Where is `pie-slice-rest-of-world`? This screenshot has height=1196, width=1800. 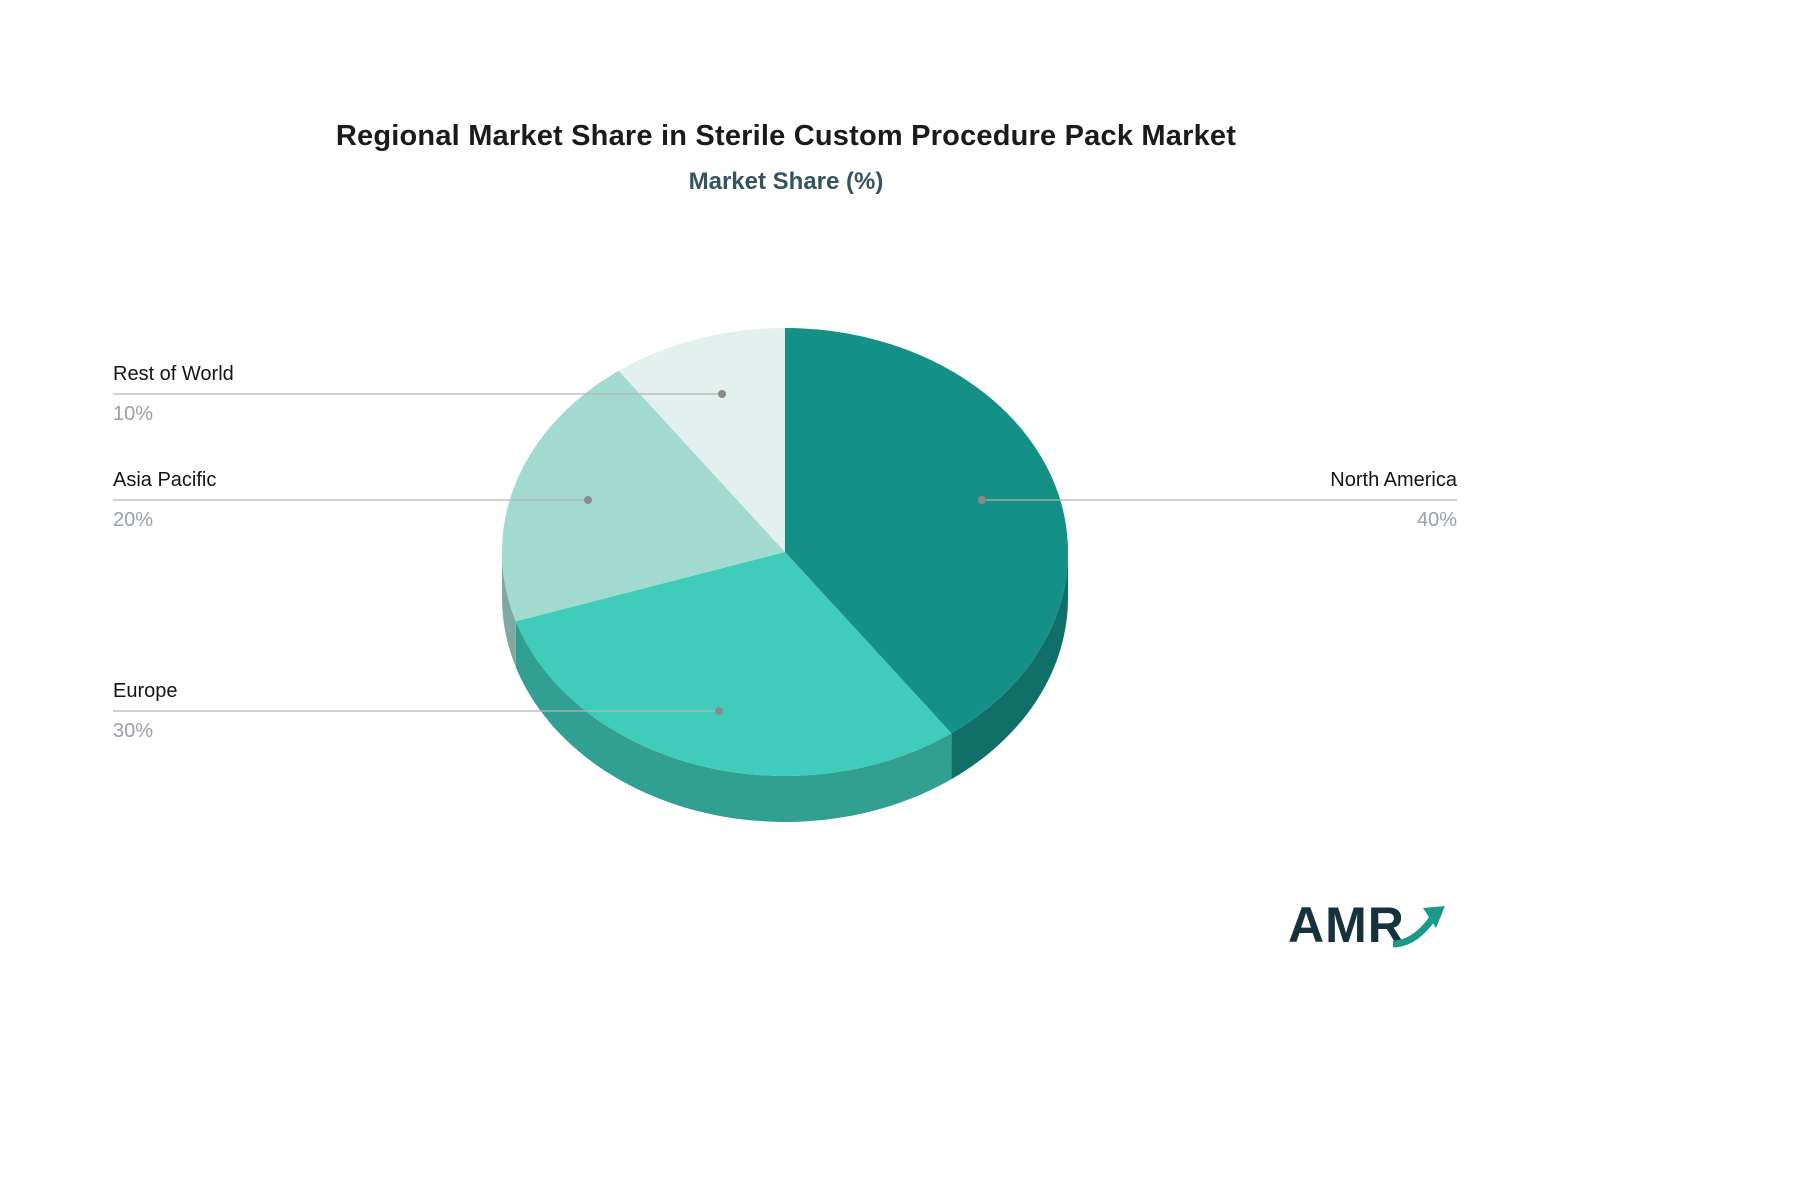
pie-slice-rest-of-world is located at coordinates (701, 440).